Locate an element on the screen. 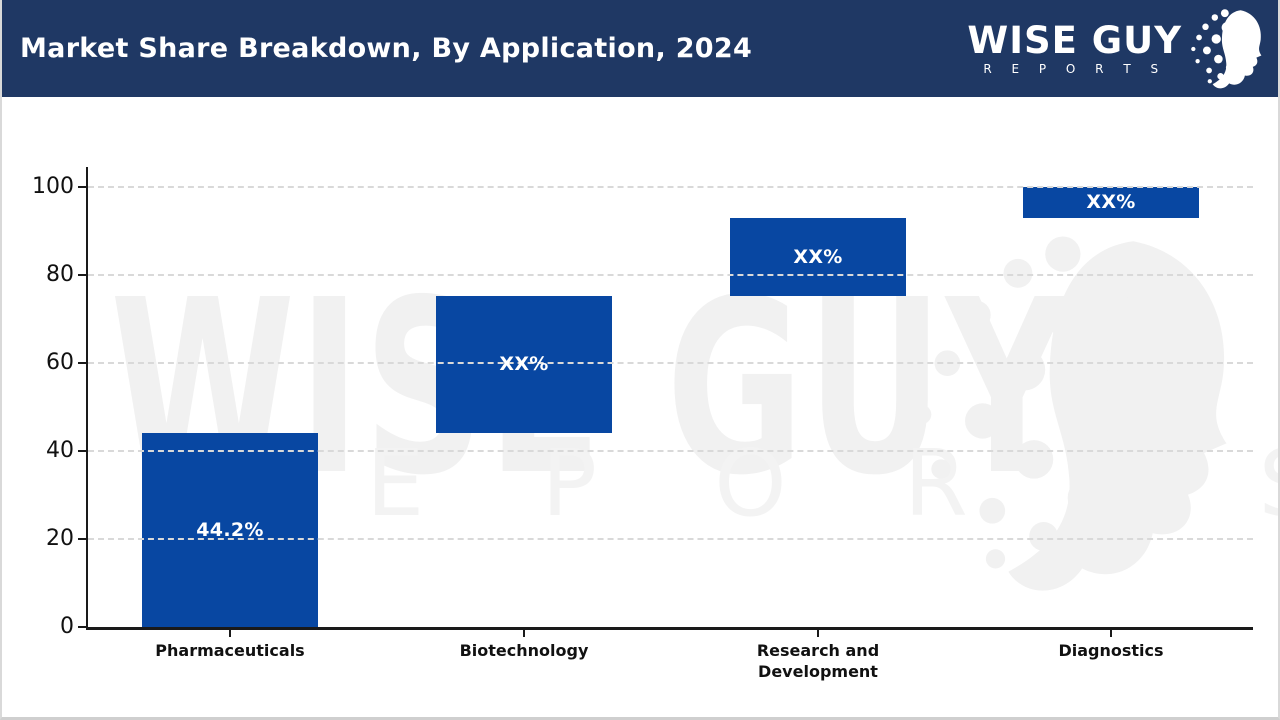  logo-subtext: R E P O R T S is located at coordinates (1075, 68).